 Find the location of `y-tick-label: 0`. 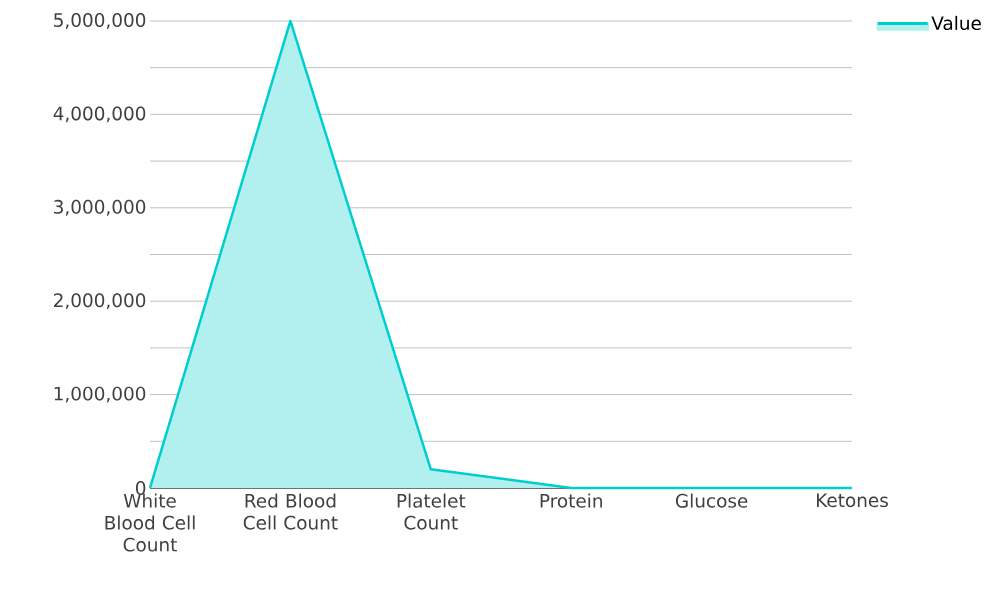

y-tick-label: 0 is located at coordinates (140, 488).